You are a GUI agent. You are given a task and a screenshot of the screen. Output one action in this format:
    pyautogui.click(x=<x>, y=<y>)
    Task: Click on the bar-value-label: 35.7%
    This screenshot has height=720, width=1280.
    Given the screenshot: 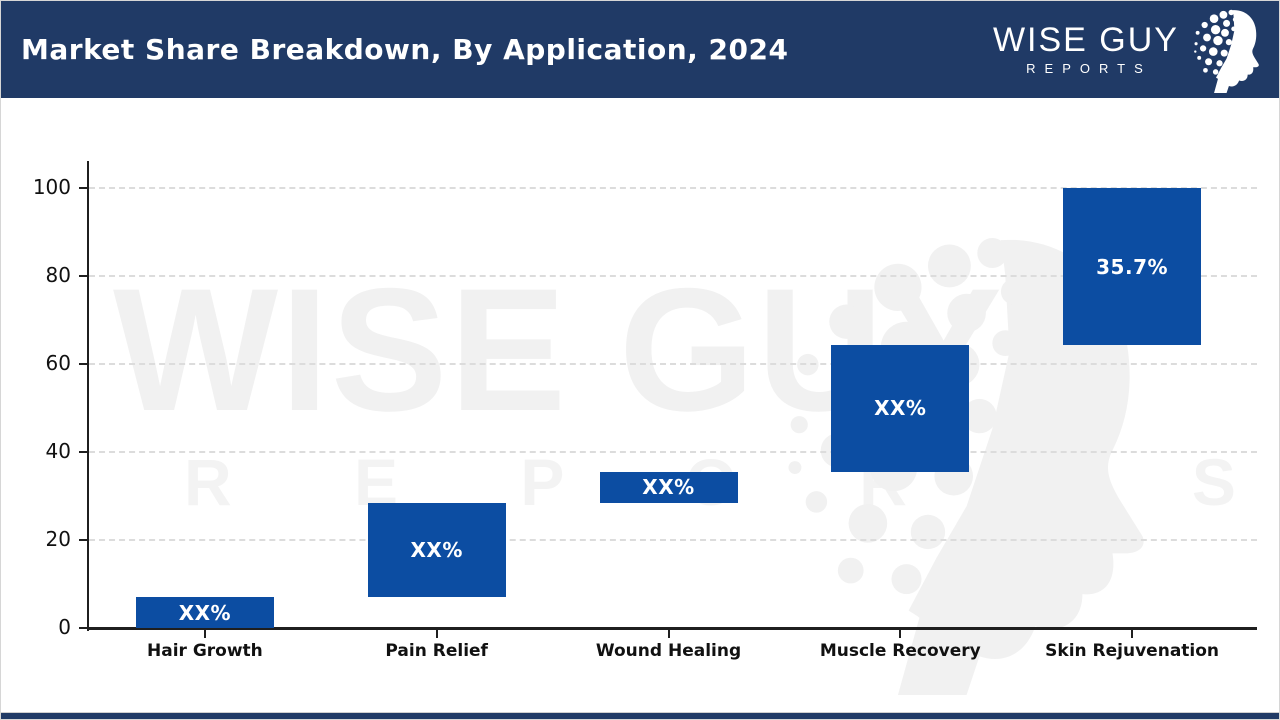 What is the action you would take?
    pyautogui.click(x=1132, y=266)
    